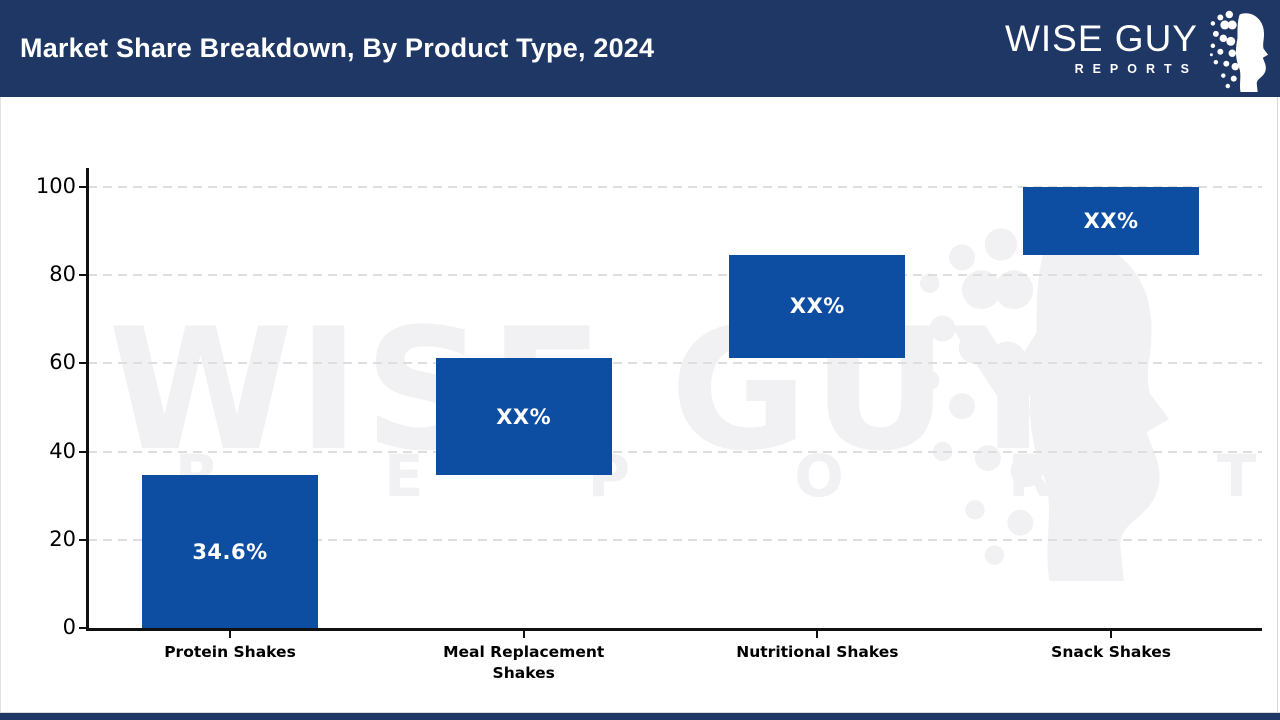 The image size is (1280, 720). I want to click on x-tick-nutritional-shakes, so click(817, 634).